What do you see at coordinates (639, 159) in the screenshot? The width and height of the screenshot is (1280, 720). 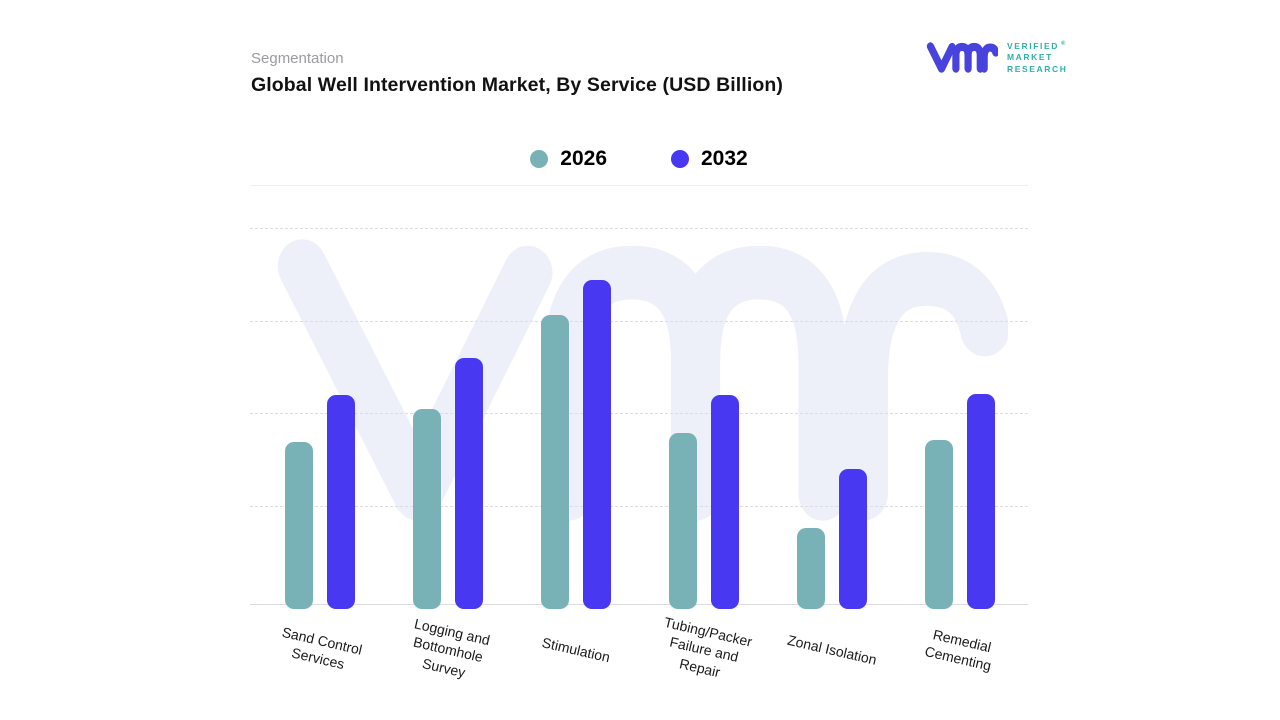 I see `legend: 2026 2032` at bounding box center [639, 159].